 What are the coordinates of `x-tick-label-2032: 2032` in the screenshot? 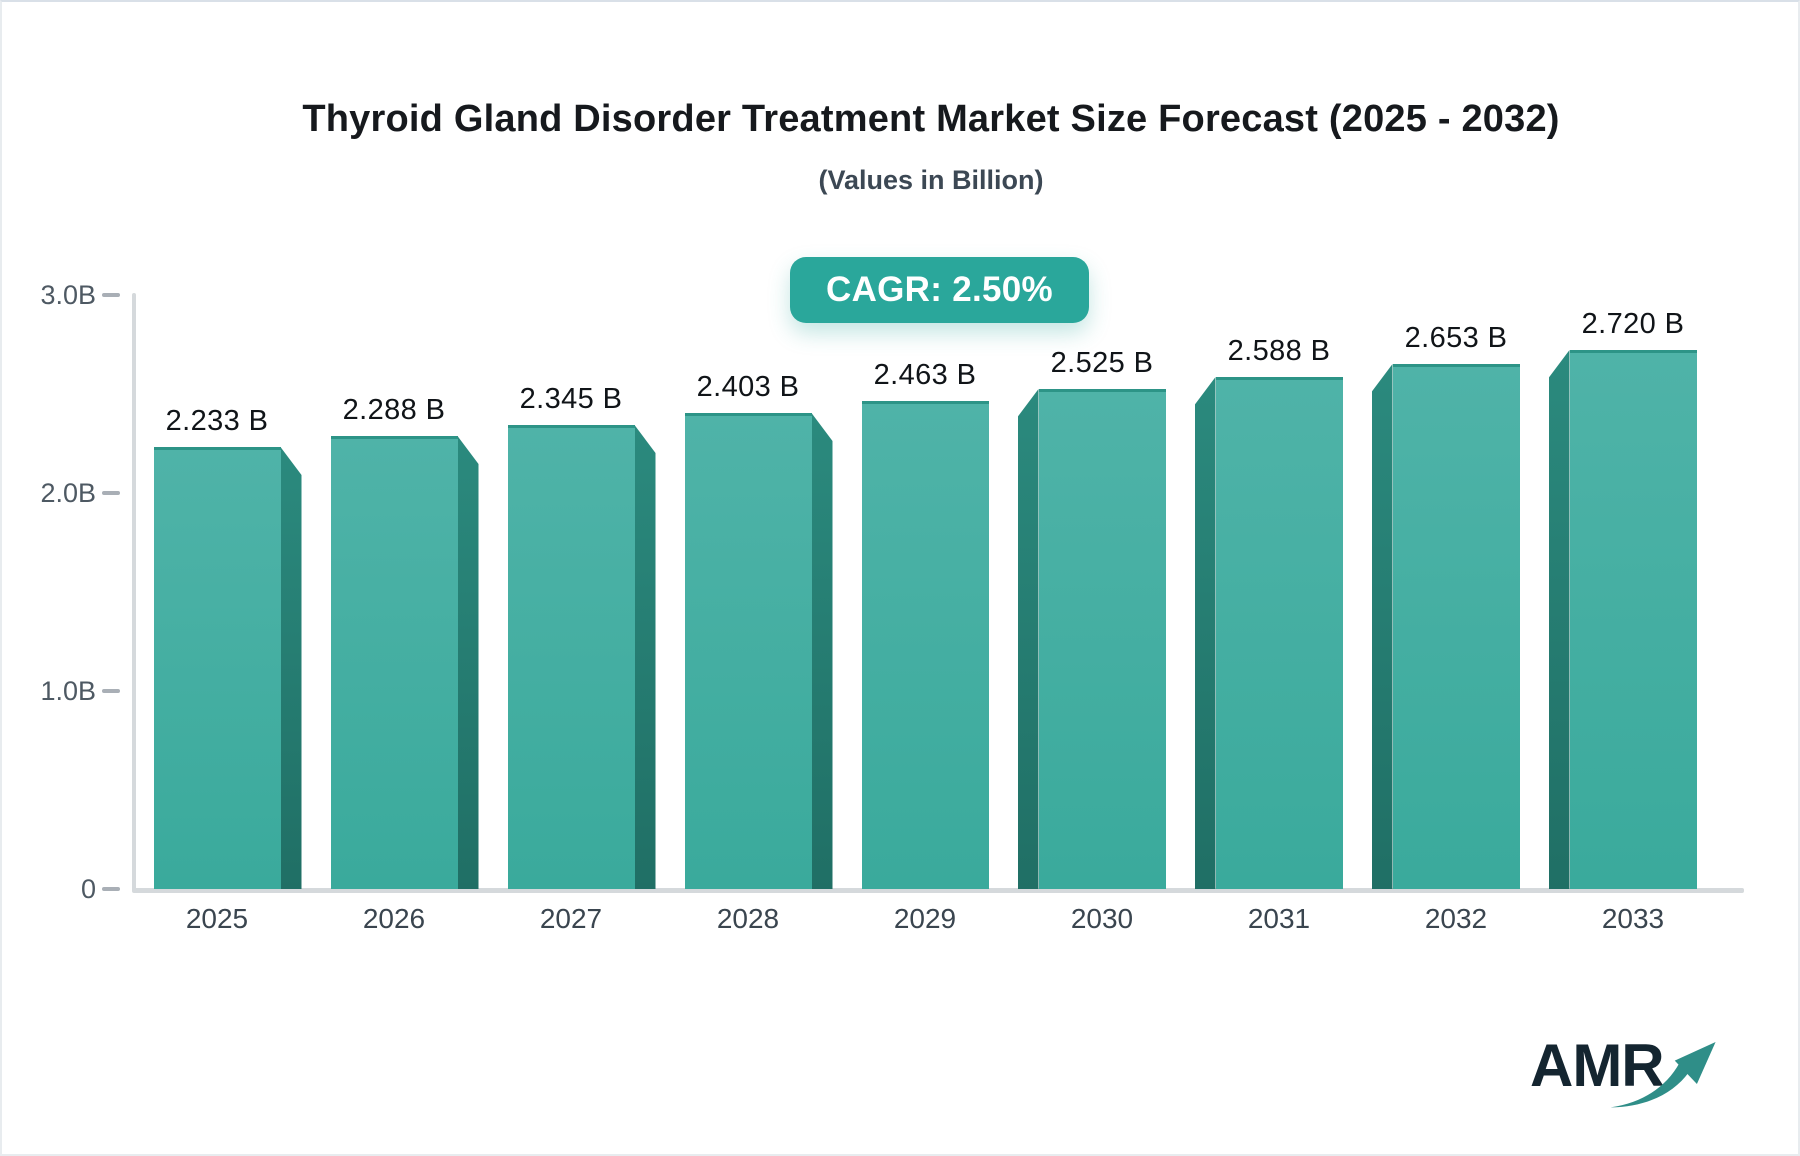 It's located at (1456, 918).